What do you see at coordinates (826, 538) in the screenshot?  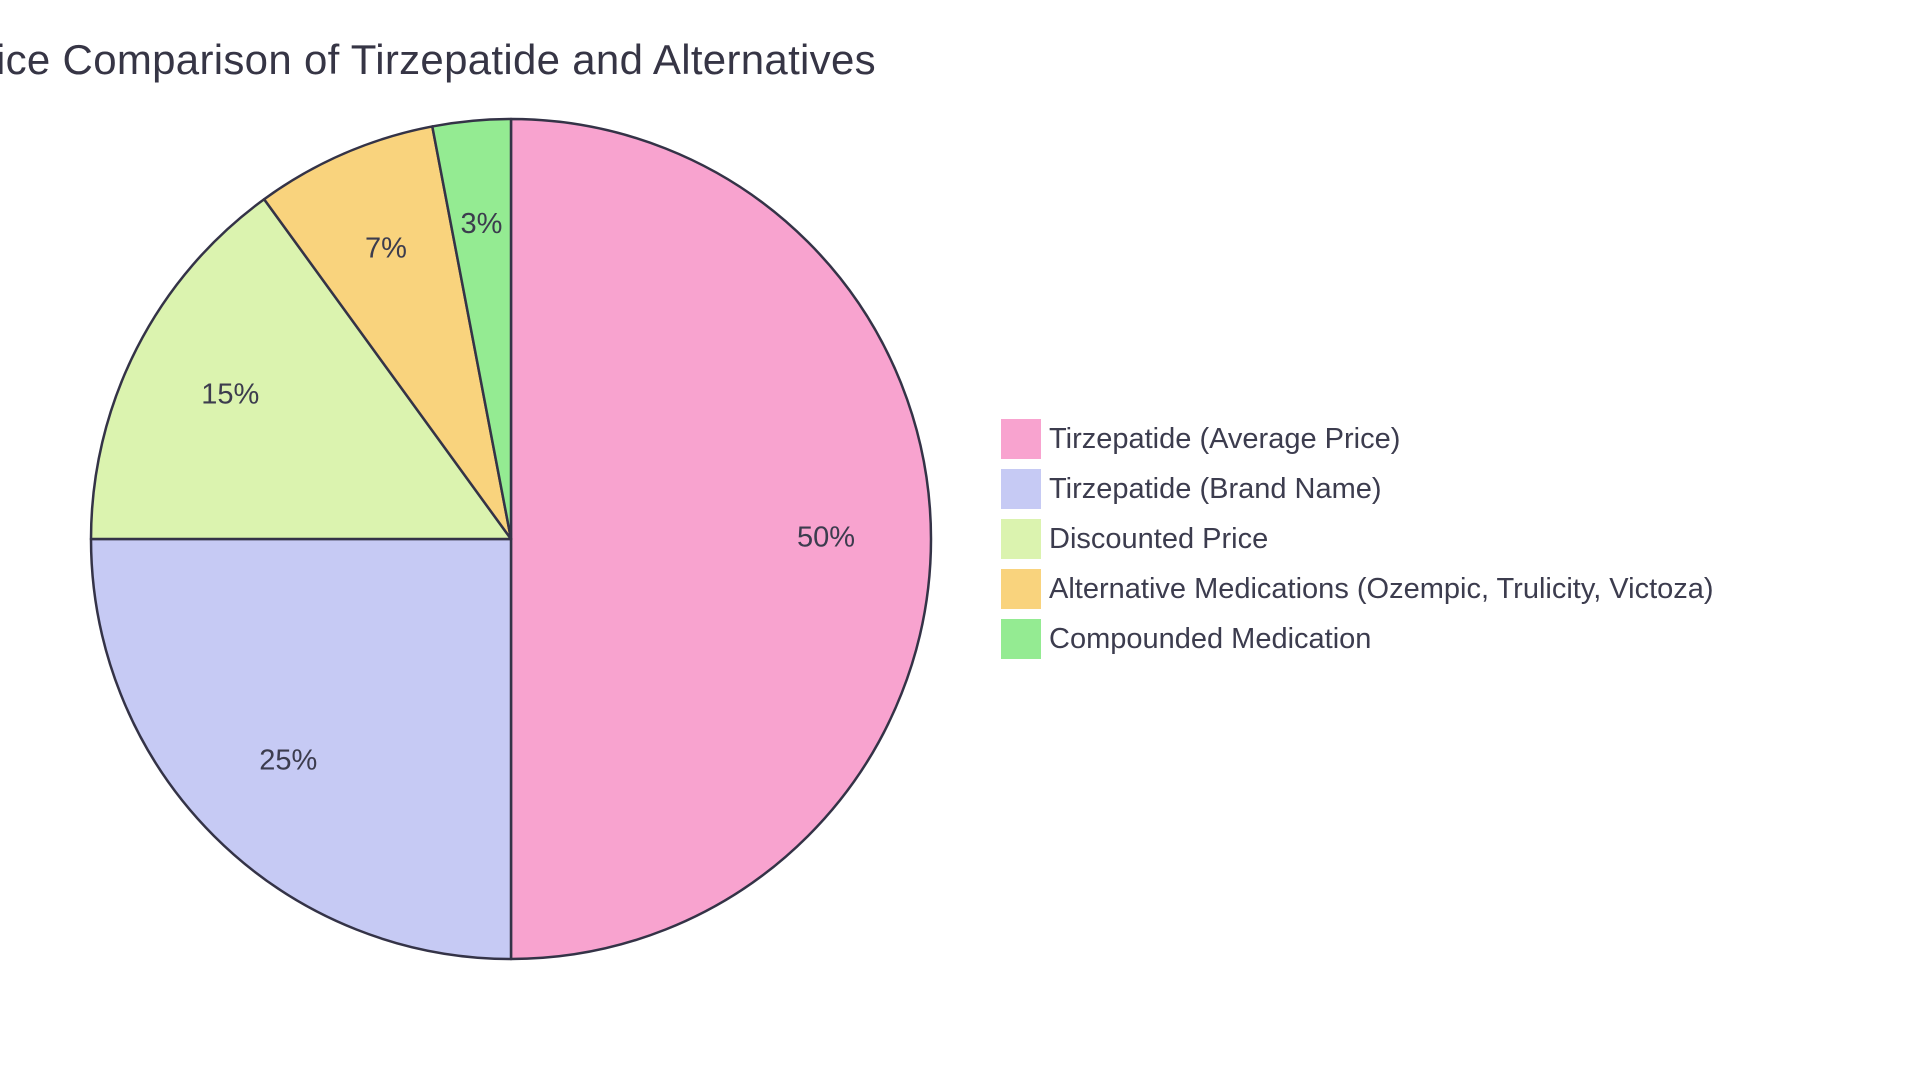 I see `slice-percent-label: 50%` at bounding box center [826, 538].